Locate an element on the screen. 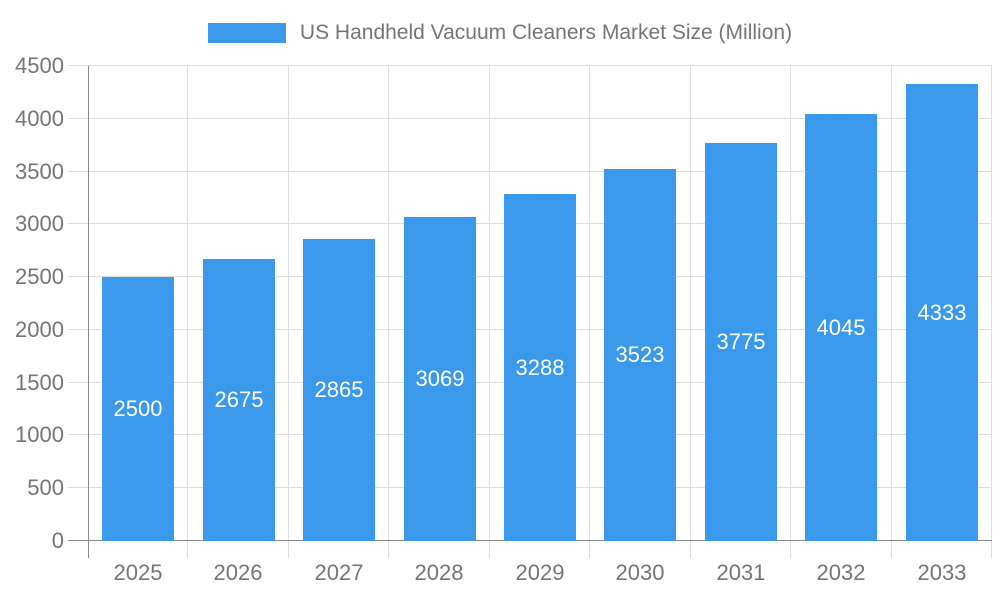 This screenshot has width=1000, height=600. x-tick-label-2031: 2031 is located at coordinates (741, 572).